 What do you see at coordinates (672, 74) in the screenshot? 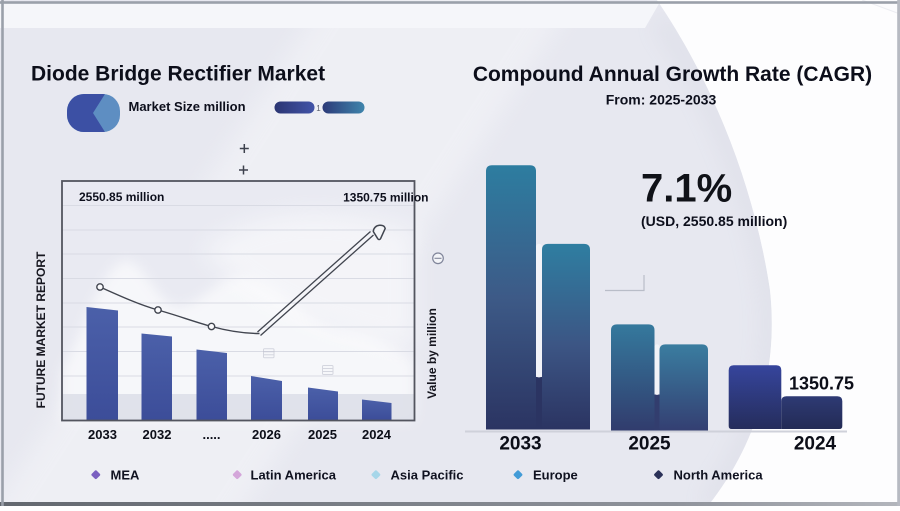
I see `svg-text:Compound Annual Growth Rate (C: Compound Annual Growth Rate (CAGR)` at bounding box center [672, 74].